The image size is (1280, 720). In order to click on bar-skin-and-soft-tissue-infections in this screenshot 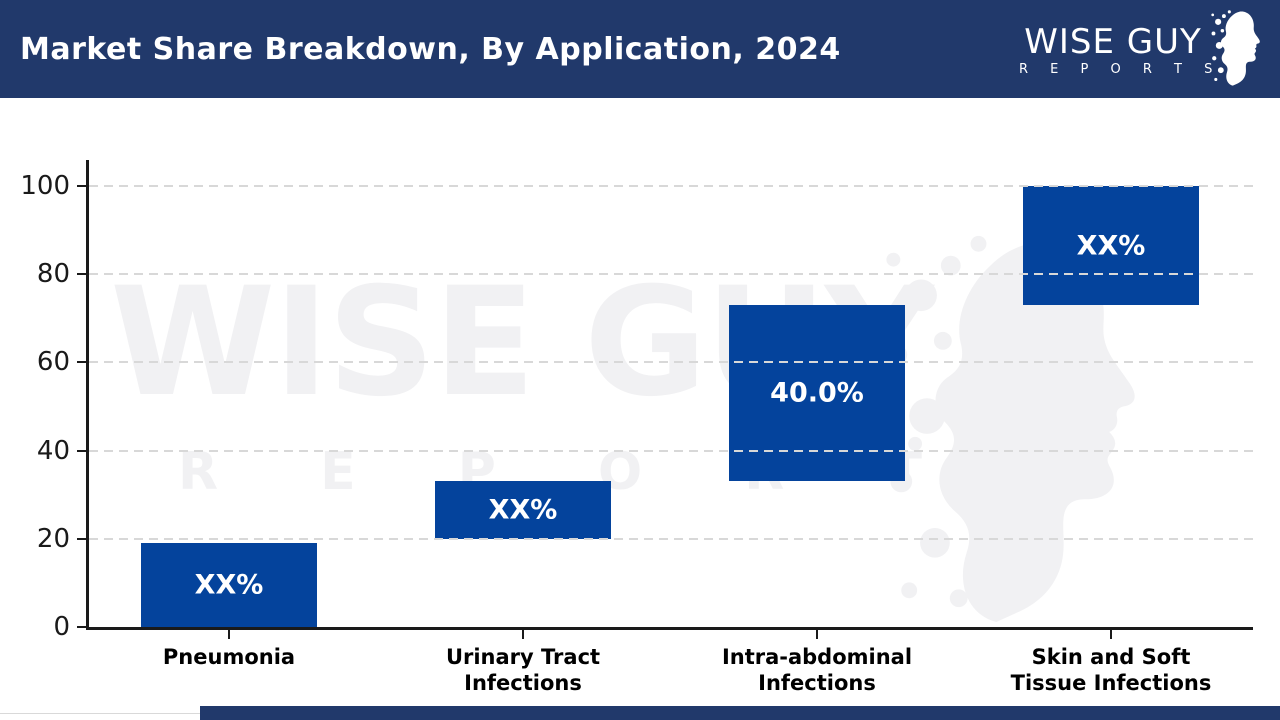, I will do `click(1111, 246)`.